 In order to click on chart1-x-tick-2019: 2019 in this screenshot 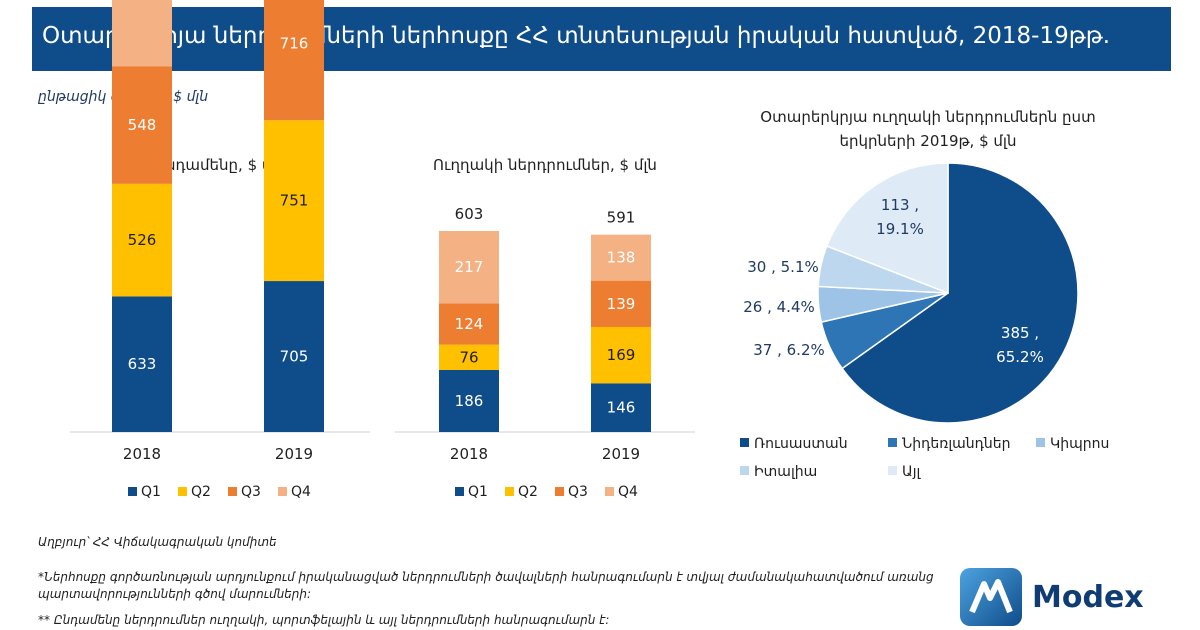, I will do `click(294, 454)`.